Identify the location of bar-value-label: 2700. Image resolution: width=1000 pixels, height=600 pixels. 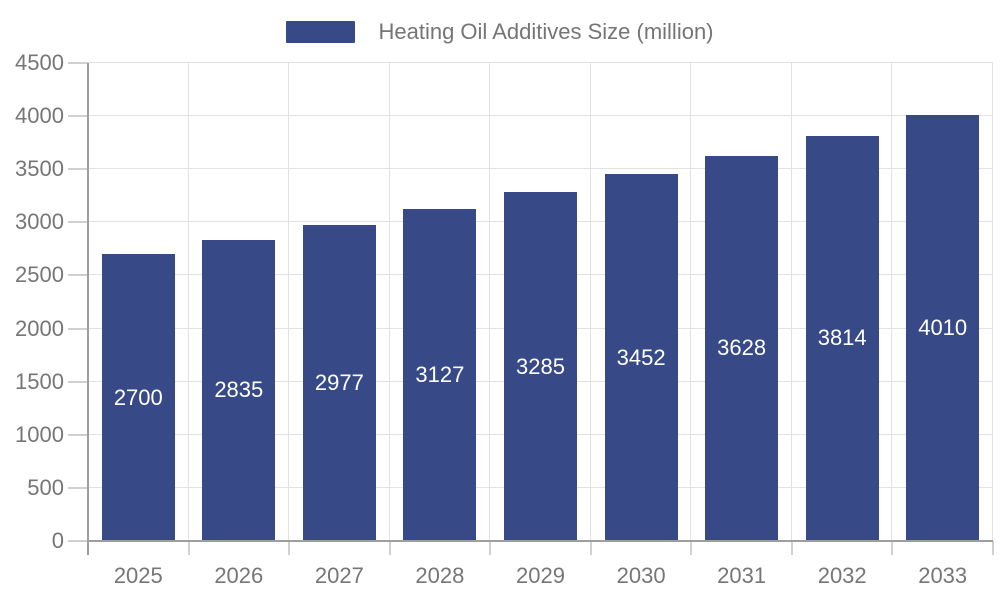
(138, 397).